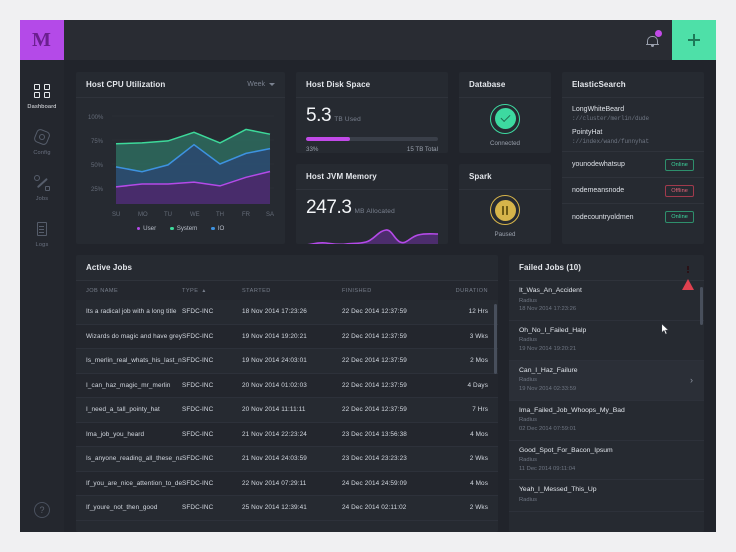 The height and width of the screenshot is (552, 736). Describe the element at coordinates (587, 132) in the screenshot. I see `cluster-name: PointyHat` at that location.